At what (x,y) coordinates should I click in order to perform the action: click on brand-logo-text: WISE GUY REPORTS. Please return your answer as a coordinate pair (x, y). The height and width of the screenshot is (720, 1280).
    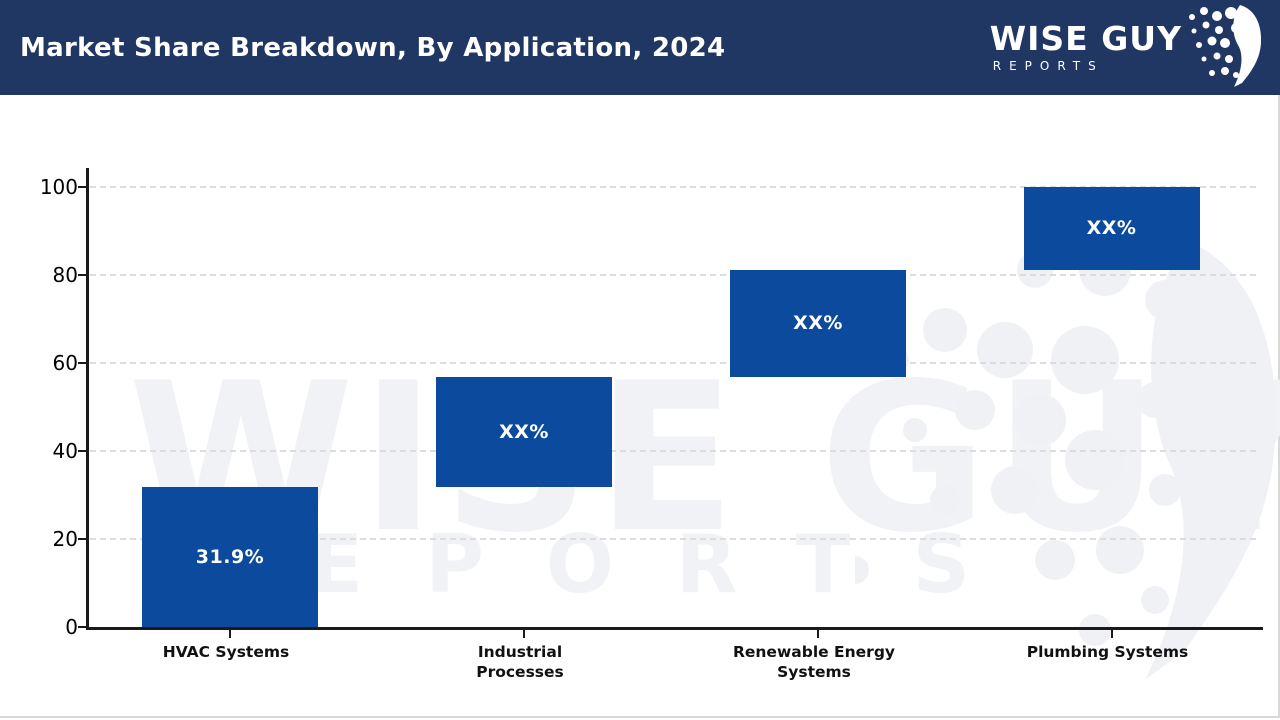
    Looking at the image, I should click on (1086, 47).